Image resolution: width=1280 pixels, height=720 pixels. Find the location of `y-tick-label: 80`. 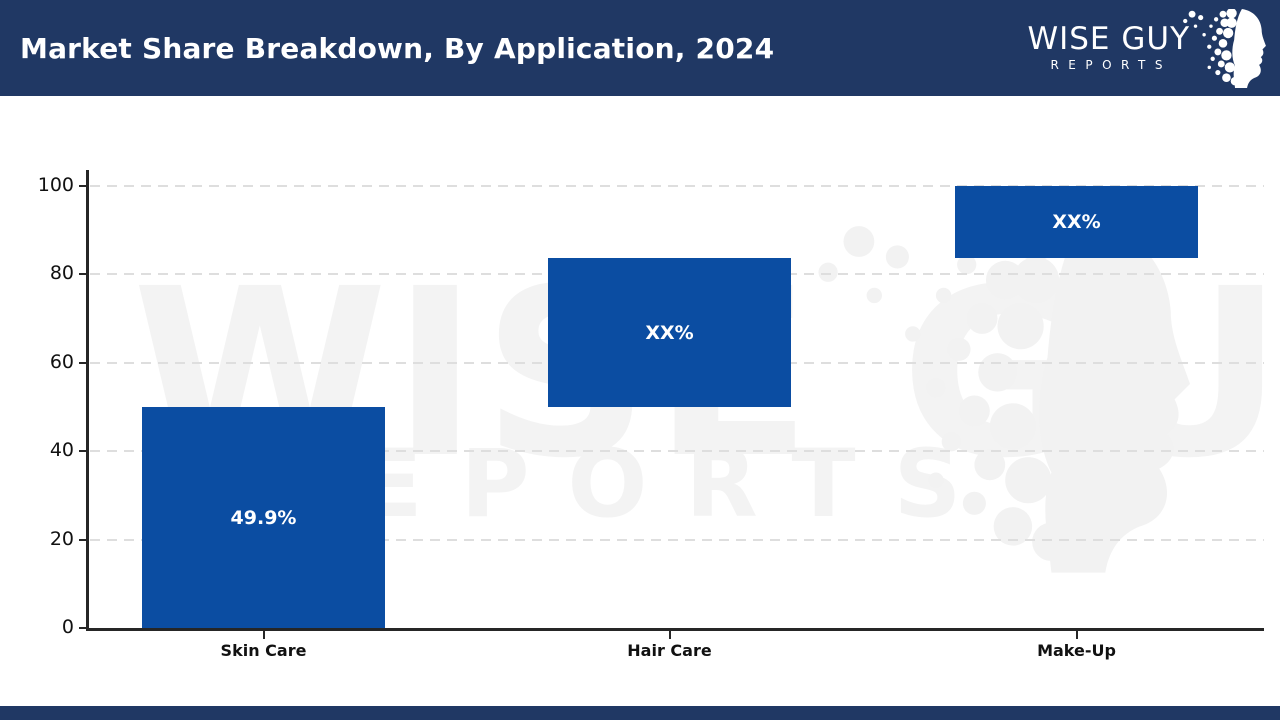

y-tick-label: 80 is located at coordinates (61, 273).